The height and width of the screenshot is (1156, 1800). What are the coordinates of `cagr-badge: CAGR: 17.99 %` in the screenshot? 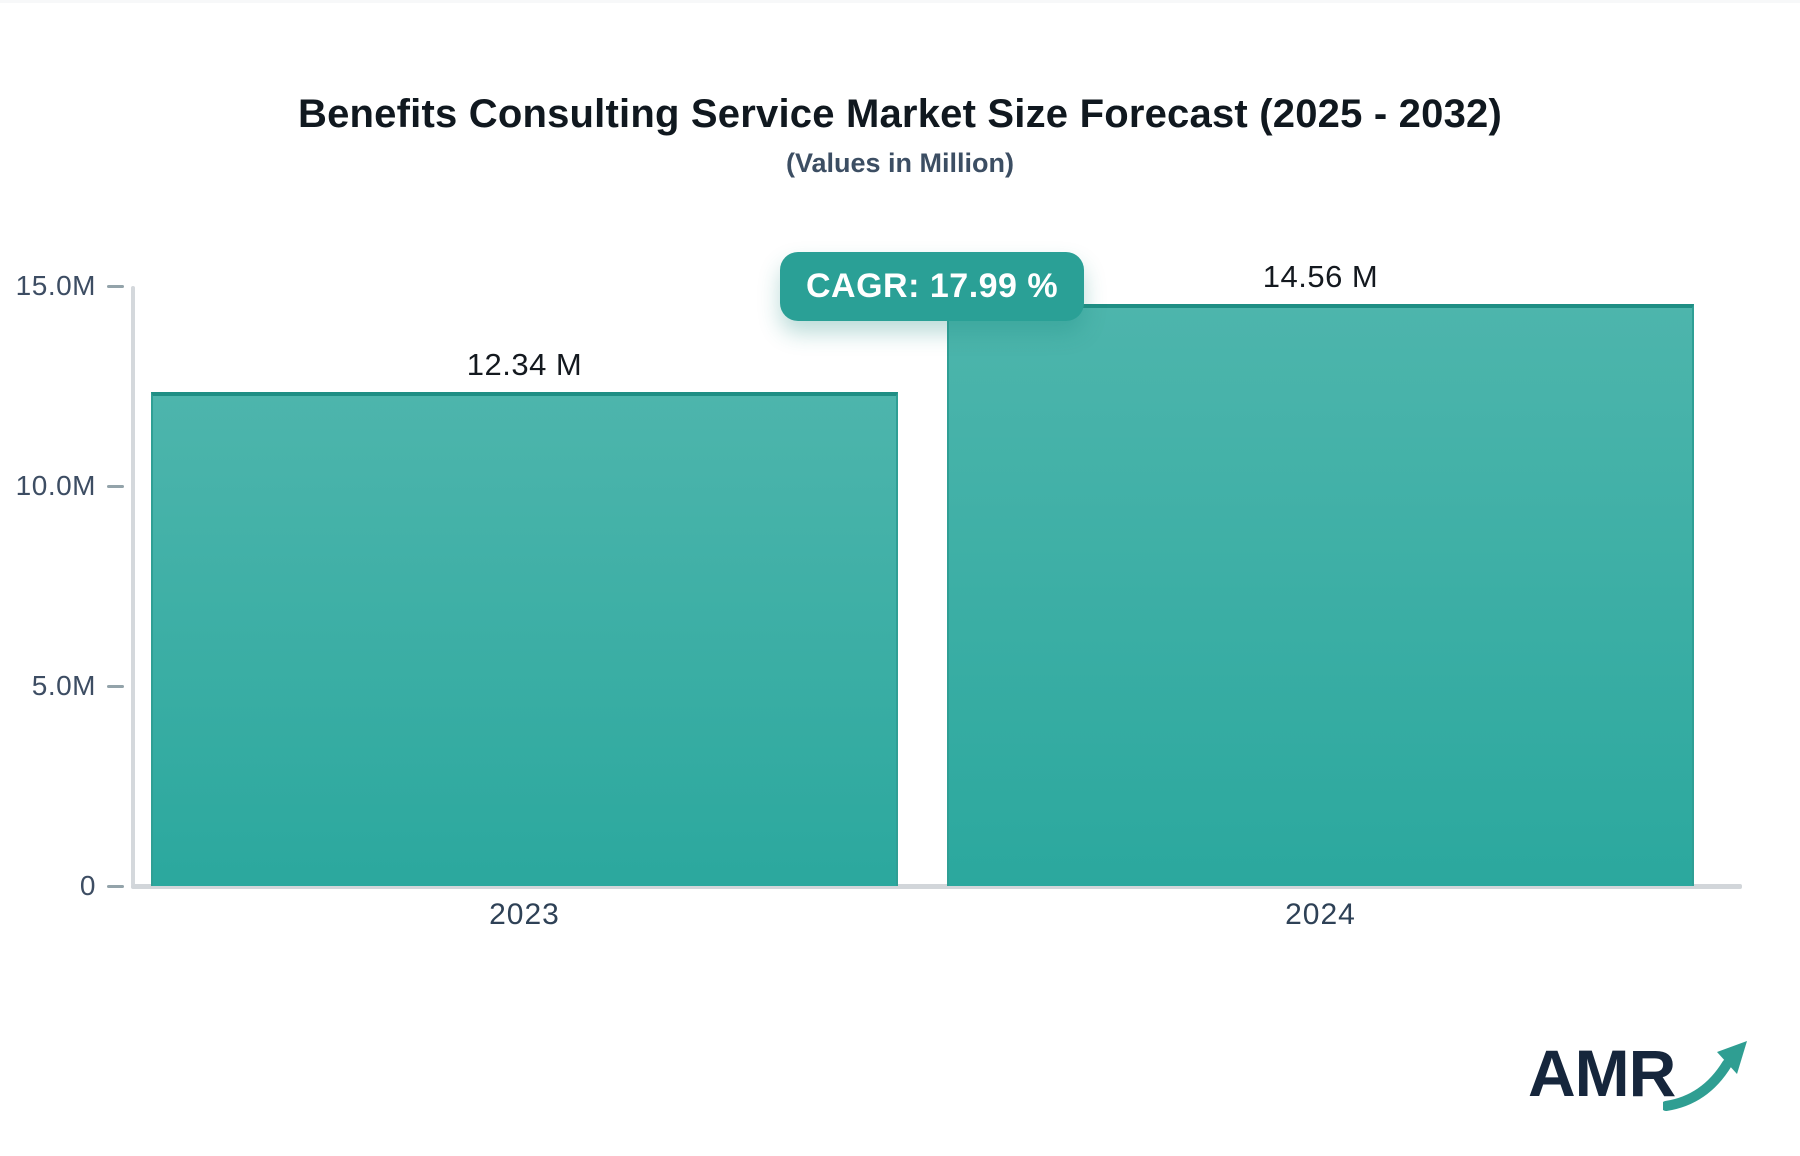 It's located at (932, 286).